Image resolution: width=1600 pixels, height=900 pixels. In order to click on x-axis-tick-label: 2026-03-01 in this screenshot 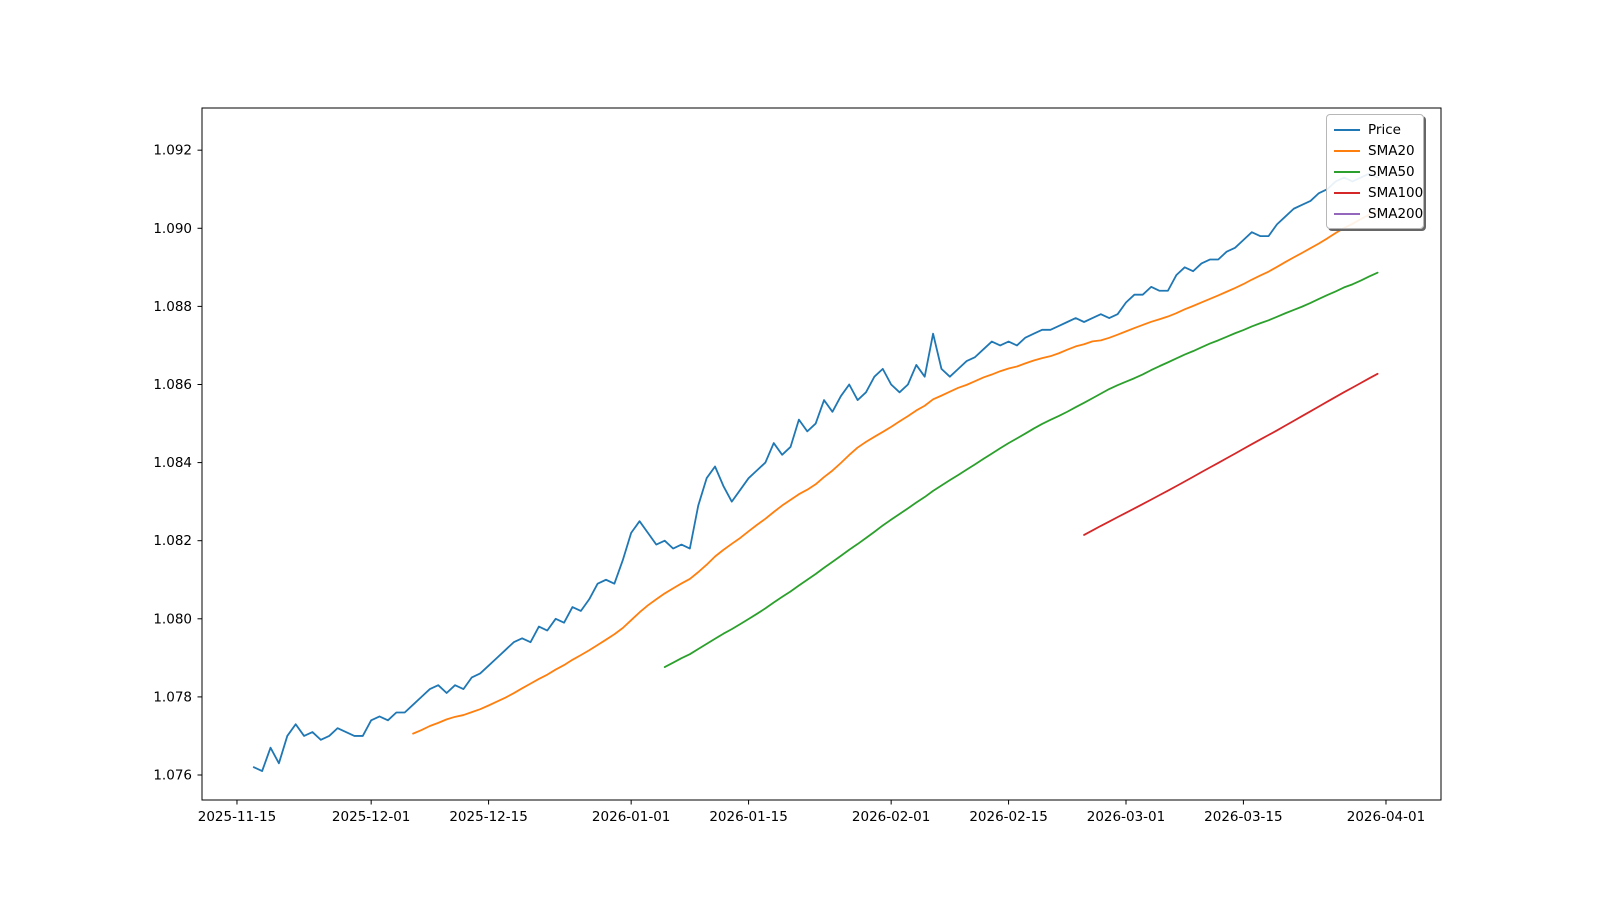, I will do `click(1126, 817)`.